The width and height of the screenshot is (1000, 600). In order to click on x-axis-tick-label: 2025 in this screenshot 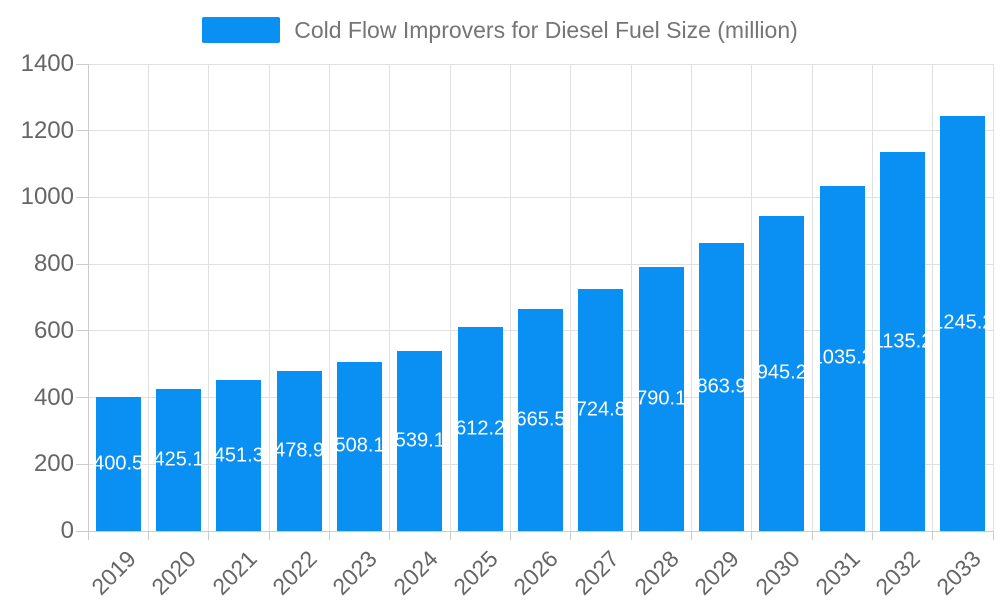, I will do `click(475, 572)`.